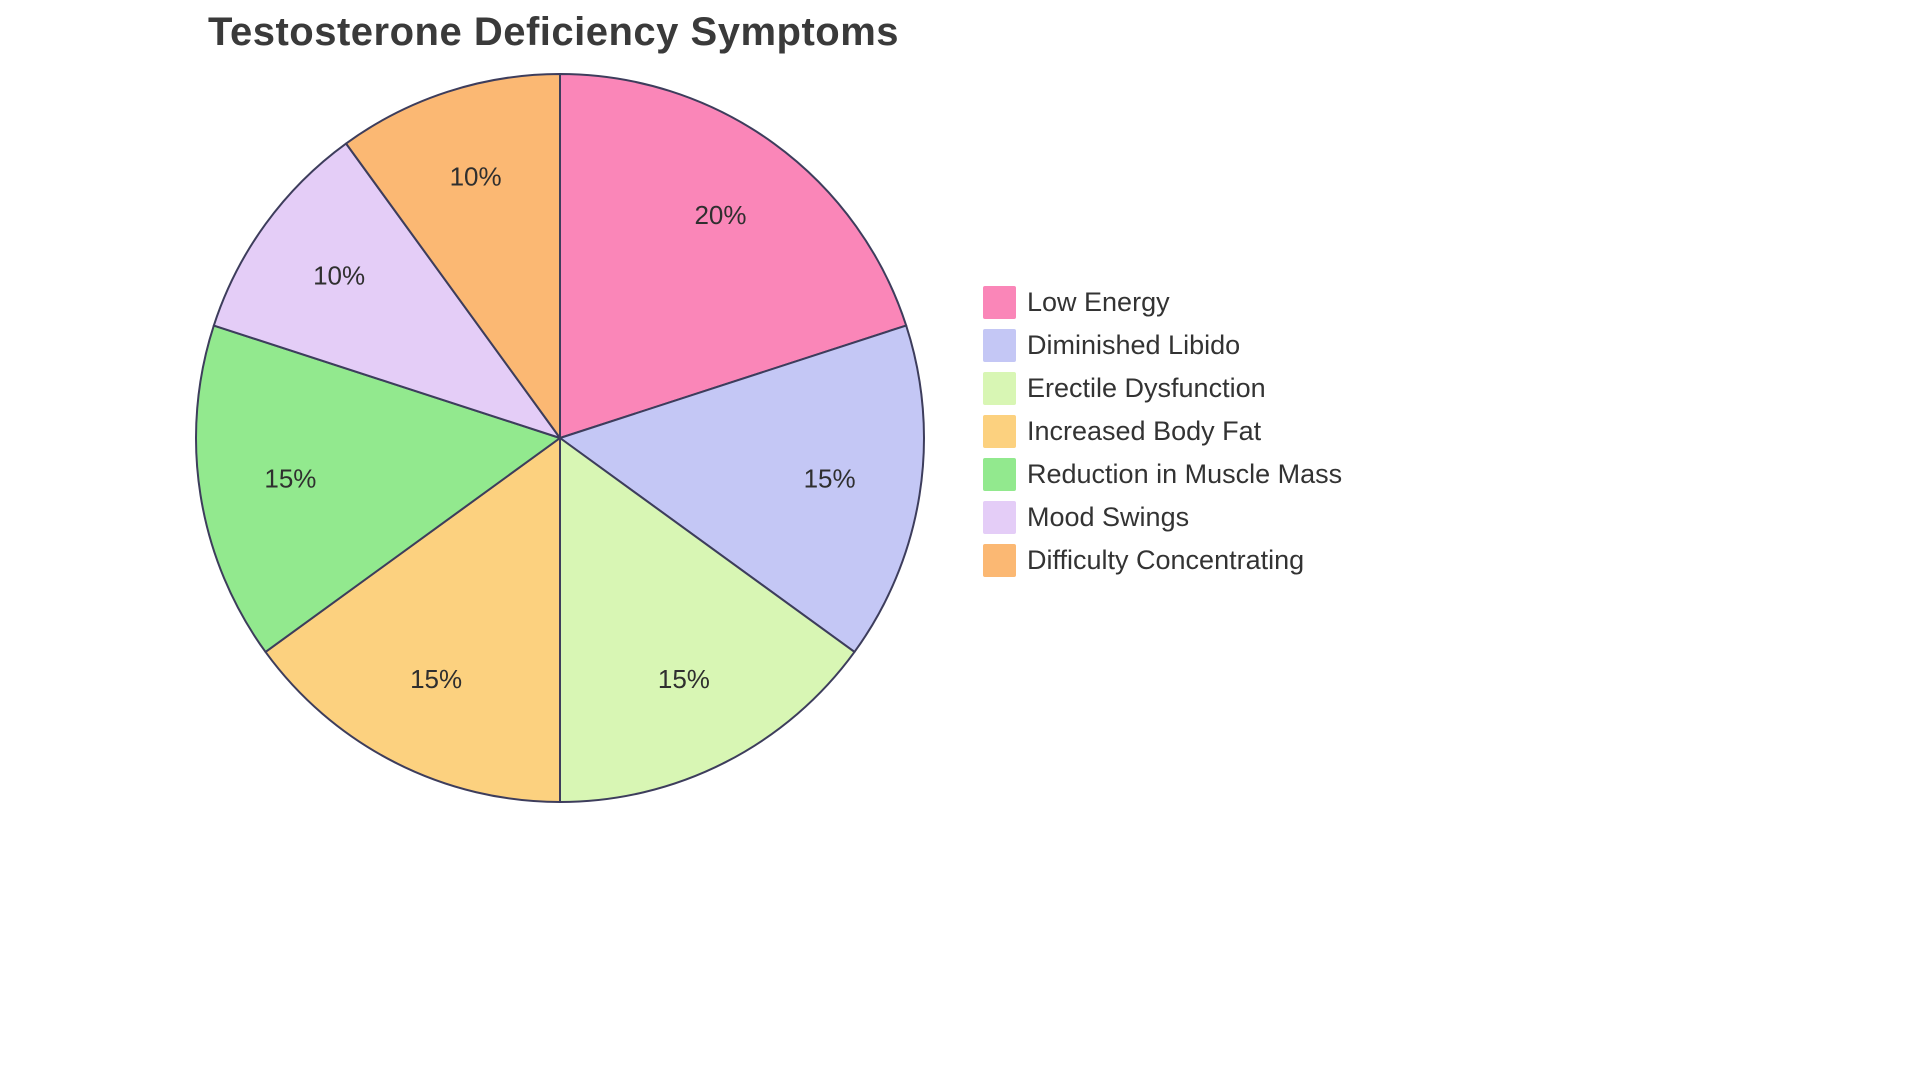  What do you see at coordinates (999, 345) in the screenshot?
I see `legend-swatch-diminished-libido` at bounding box center [999, 345].